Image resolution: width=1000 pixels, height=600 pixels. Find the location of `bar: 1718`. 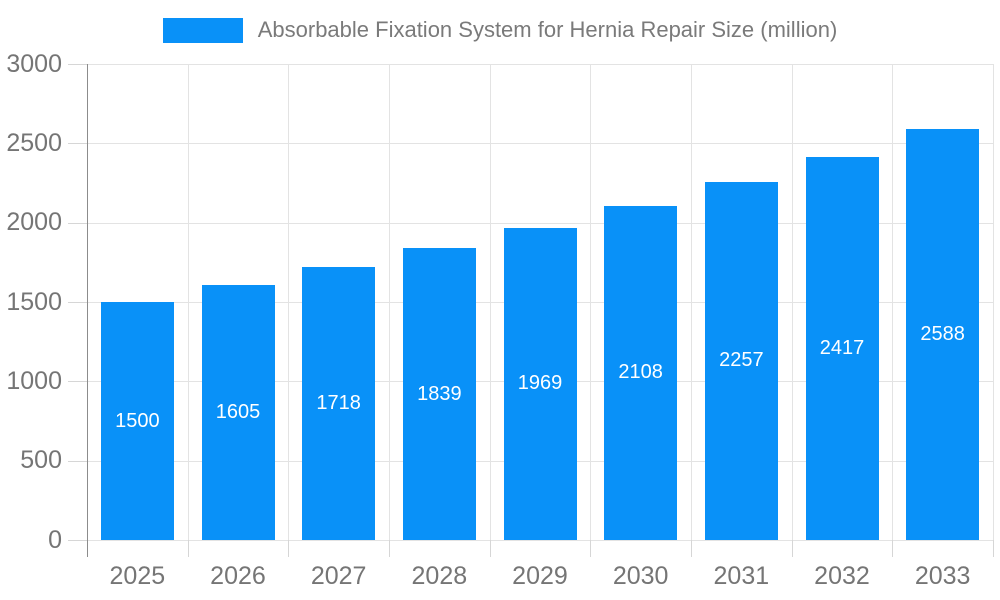

bar: 1718 is located at coordinates (339, 403).